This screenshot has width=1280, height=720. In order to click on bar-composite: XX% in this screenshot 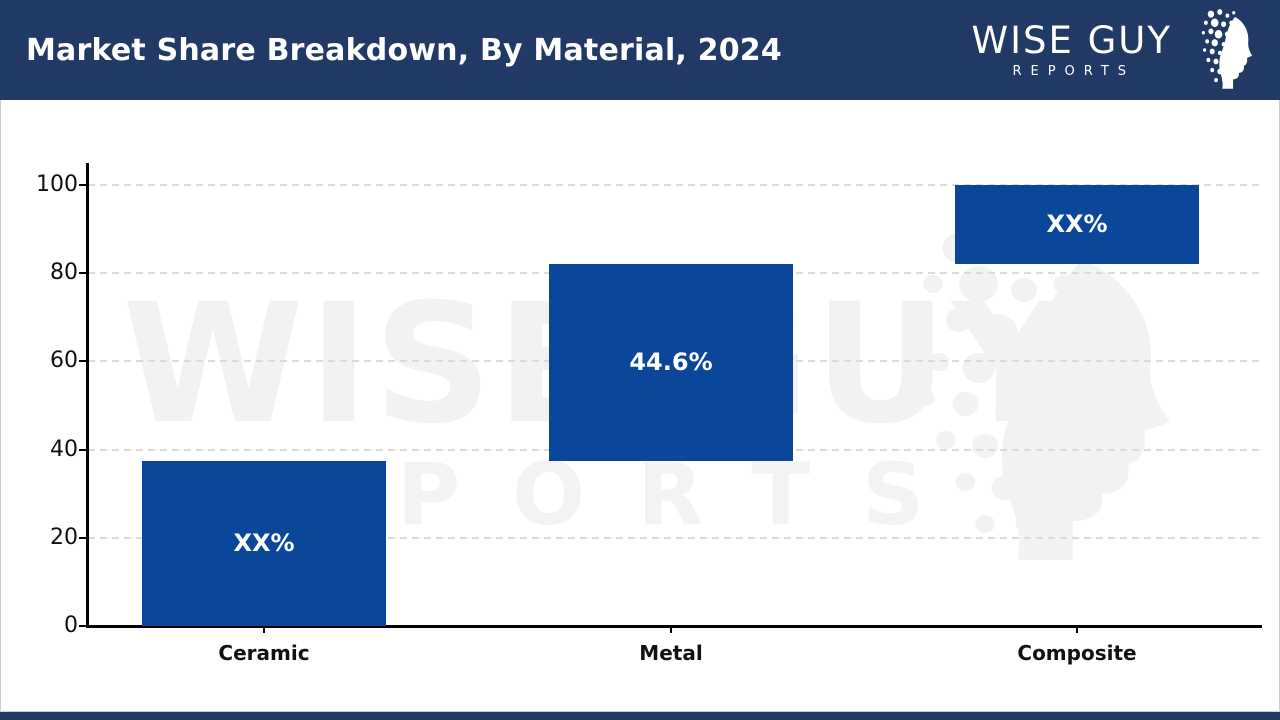, I will do `click(1077, 224)`.